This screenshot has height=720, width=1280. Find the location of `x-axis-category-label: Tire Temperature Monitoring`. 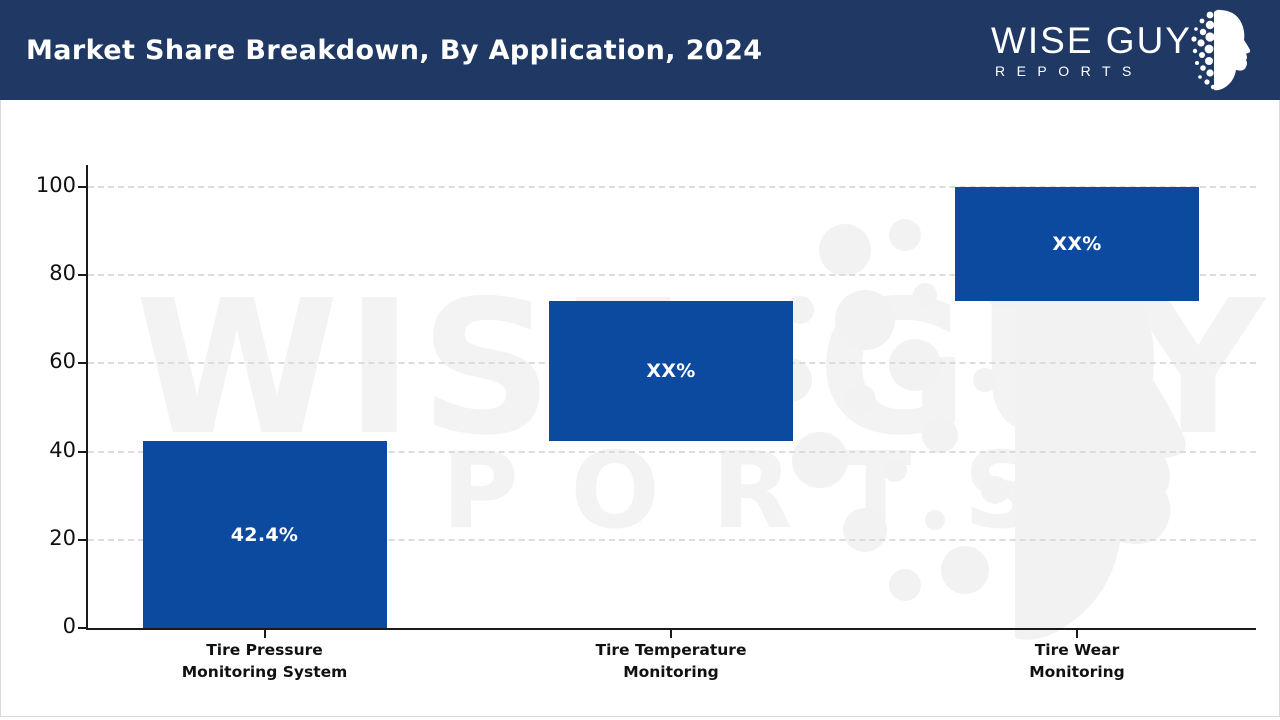

x-axis-category-label: Tire Temperature Monitoring is located at coordinates (671, 661).